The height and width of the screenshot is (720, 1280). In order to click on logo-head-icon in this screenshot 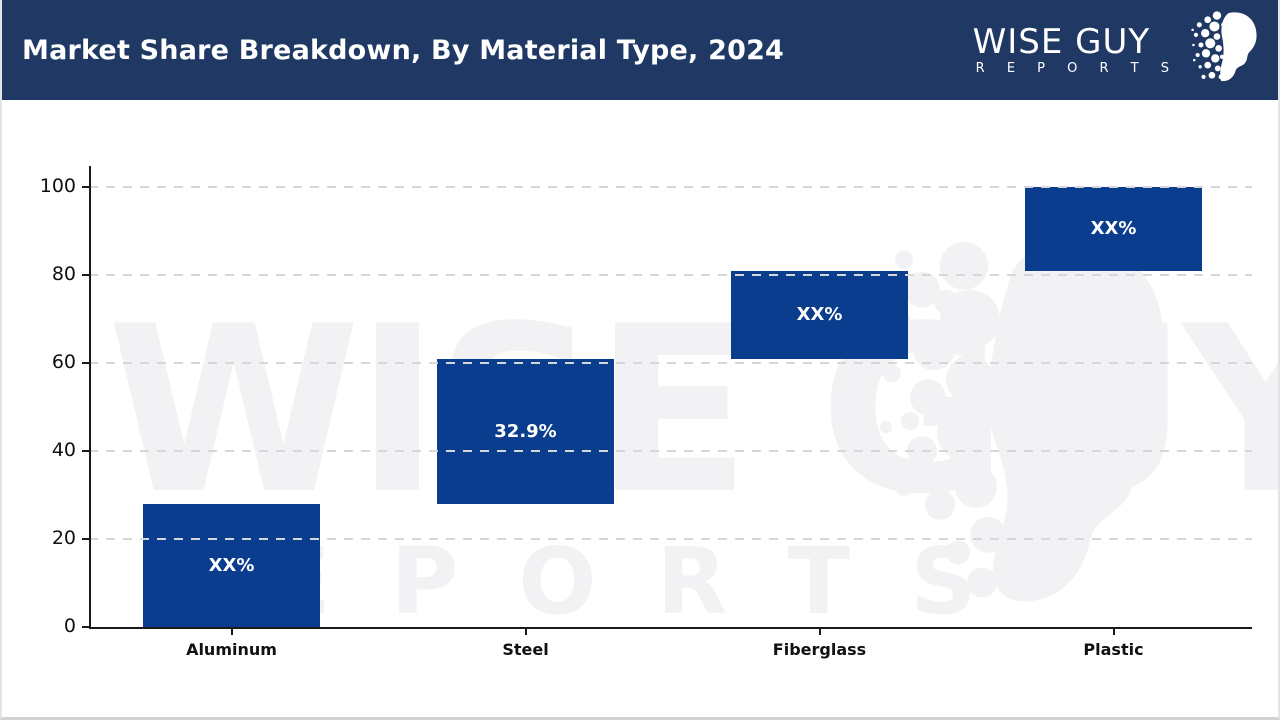, I will do `click(1224, 46)`.